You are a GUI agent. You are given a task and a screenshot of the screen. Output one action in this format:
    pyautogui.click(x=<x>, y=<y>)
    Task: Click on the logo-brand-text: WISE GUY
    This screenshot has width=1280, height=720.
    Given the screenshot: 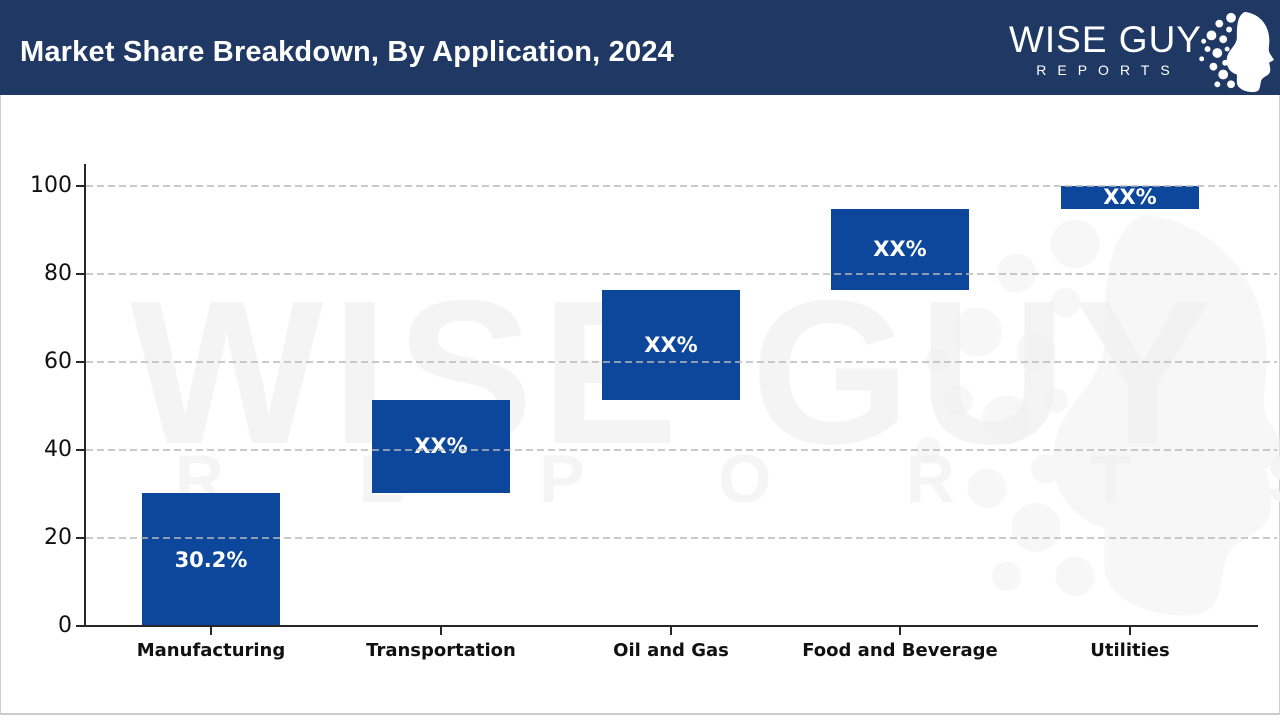 What is the action you would take?
    pyautogui.click(x=1105, y=39)
    